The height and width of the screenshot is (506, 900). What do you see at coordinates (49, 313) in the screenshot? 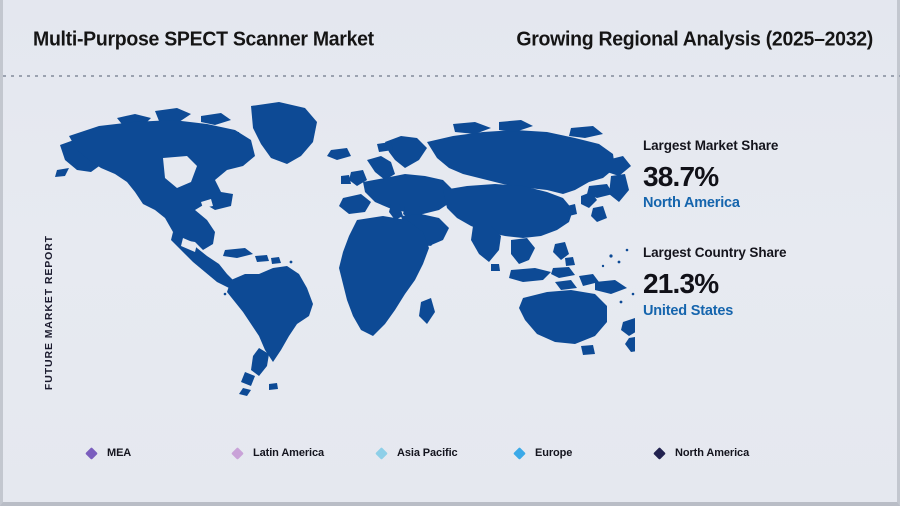
I see `brand-watermark-label: FUTURE MARKET REPORT` at bounding box center [49, 313].